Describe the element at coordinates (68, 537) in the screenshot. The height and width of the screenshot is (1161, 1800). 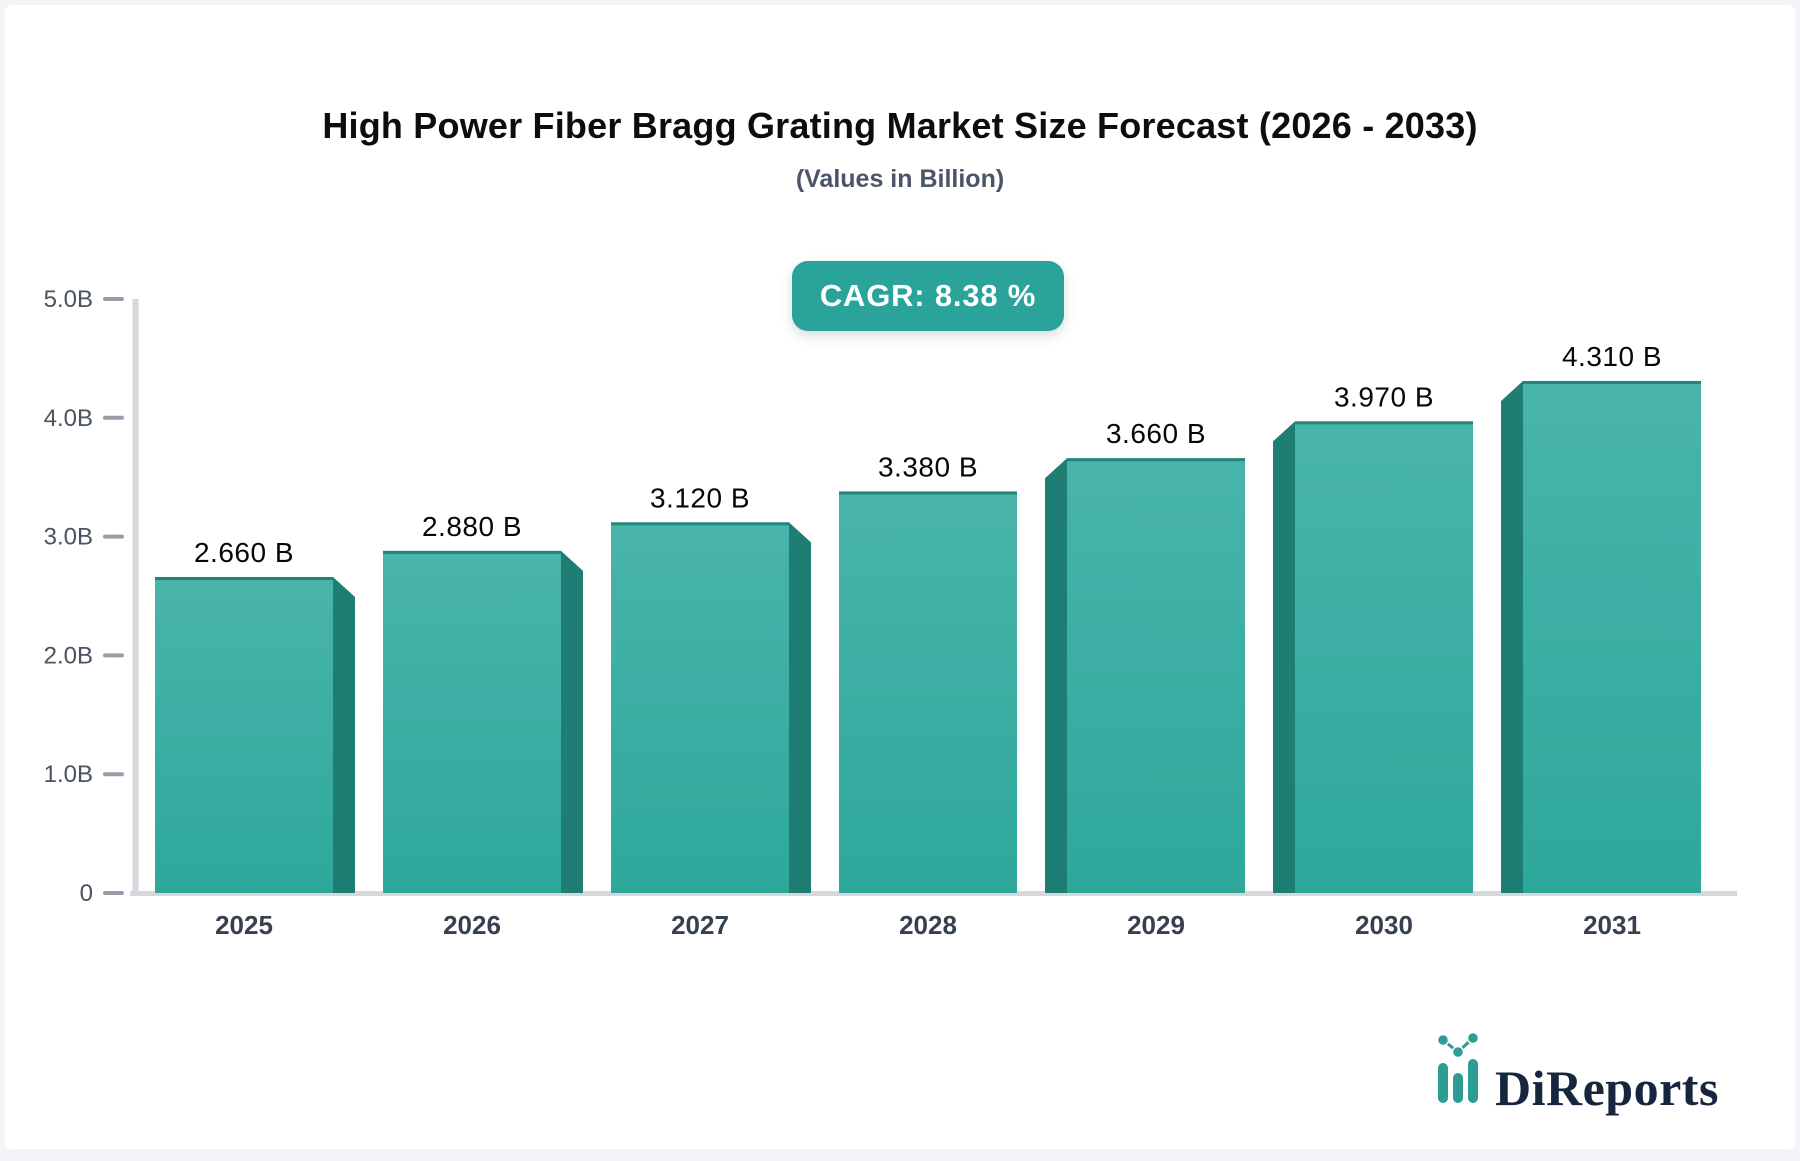
I see `y-tick-label: 3.0B` at that location.